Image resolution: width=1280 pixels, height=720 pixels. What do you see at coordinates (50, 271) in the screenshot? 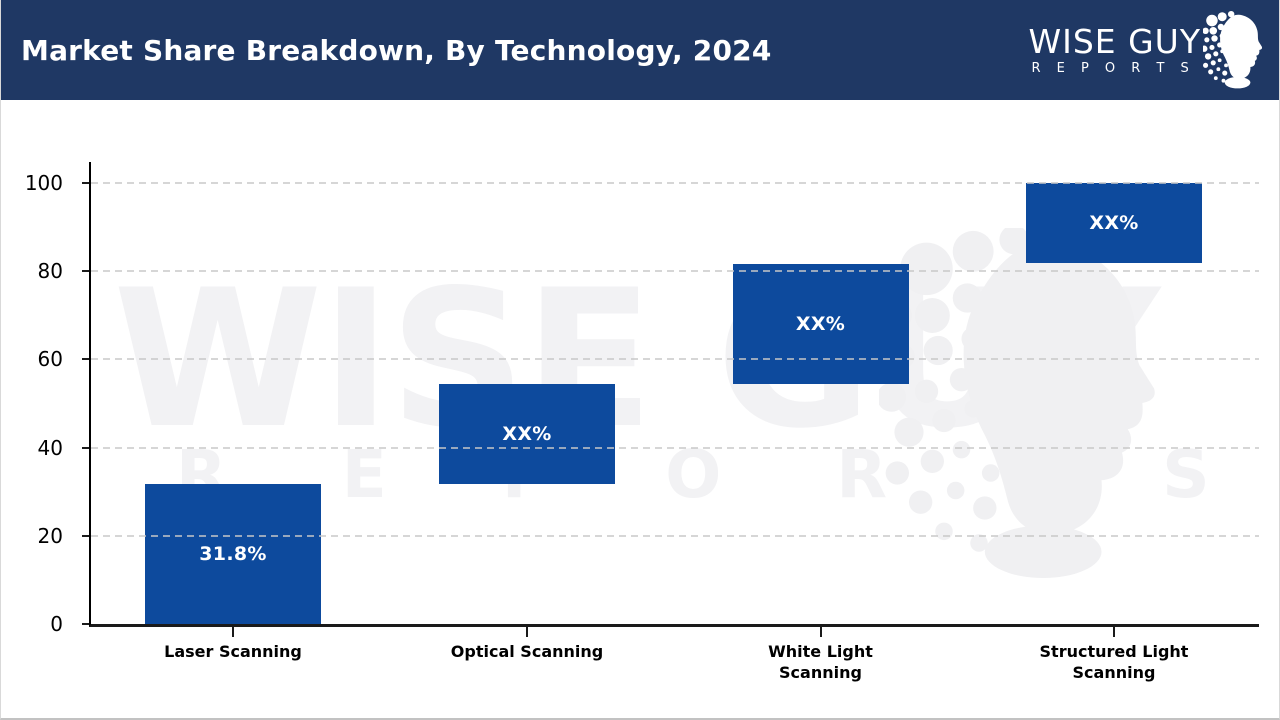
I see `y-tick-label: 80` at bounding box center [50, 271].